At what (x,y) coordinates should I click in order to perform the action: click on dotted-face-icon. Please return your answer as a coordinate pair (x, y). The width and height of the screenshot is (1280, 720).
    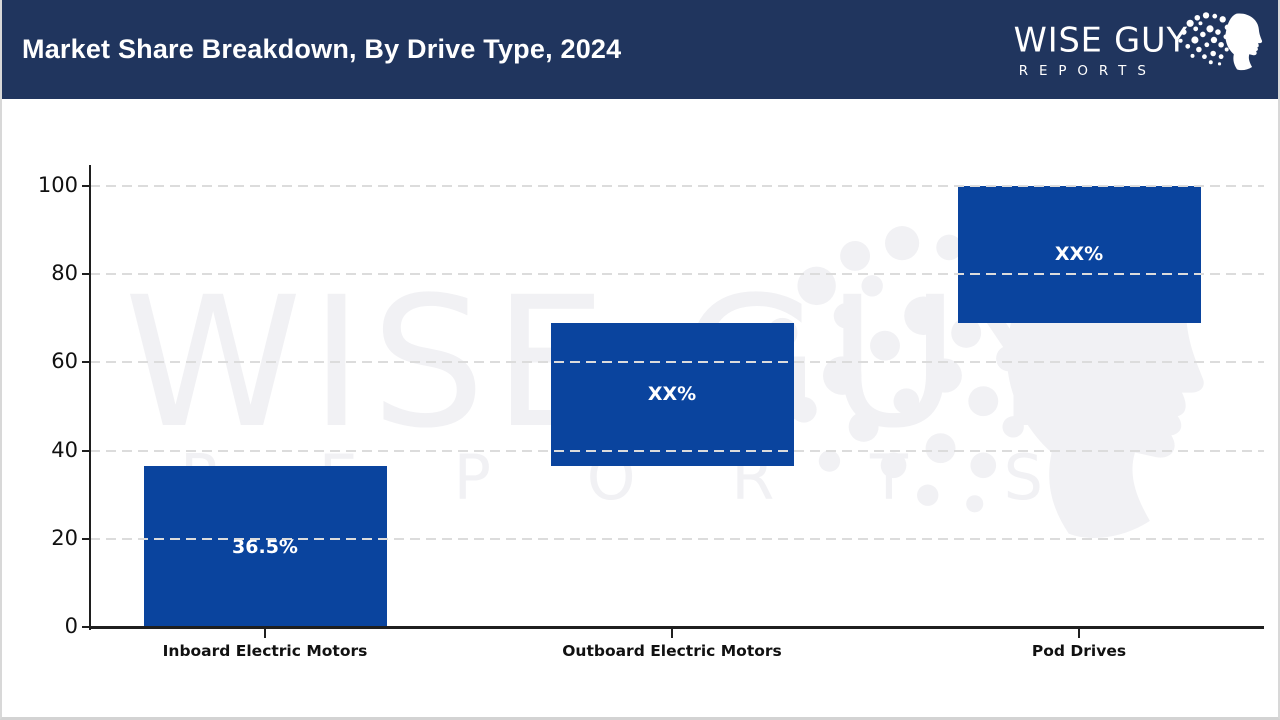
    Looking at the image, I should click on (1220, 40).